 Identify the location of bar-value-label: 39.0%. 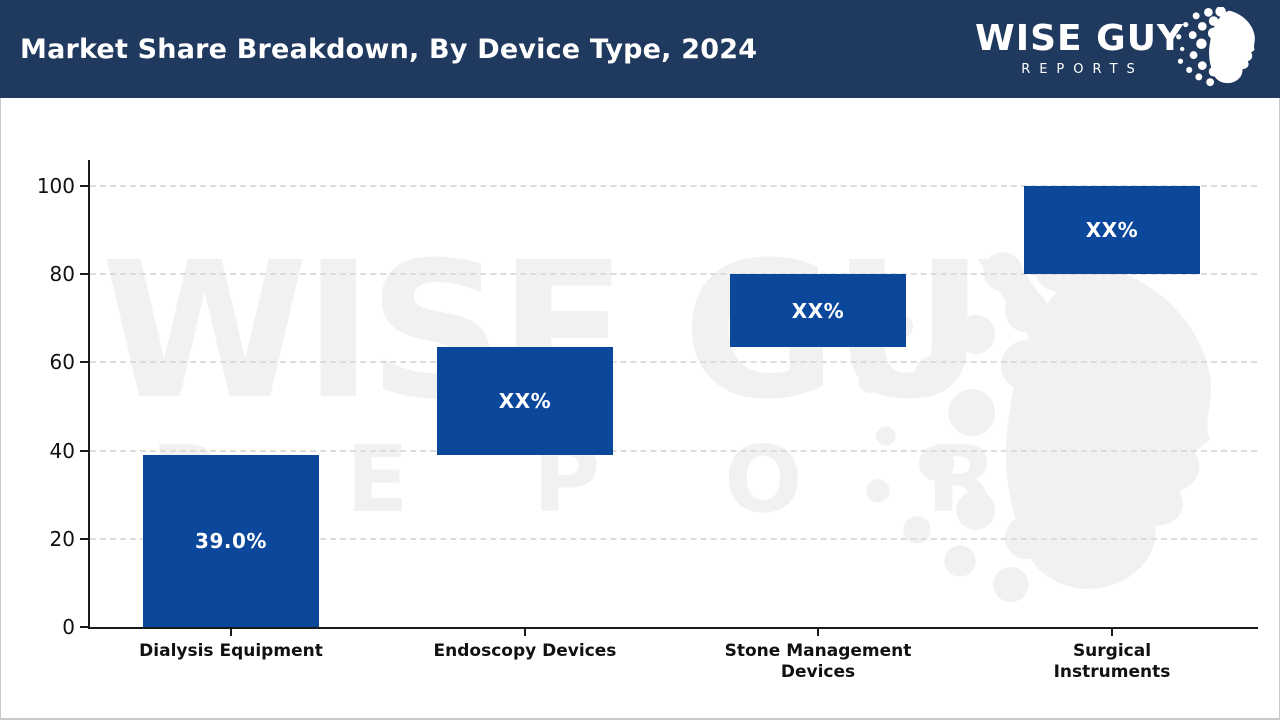
(231, 540).